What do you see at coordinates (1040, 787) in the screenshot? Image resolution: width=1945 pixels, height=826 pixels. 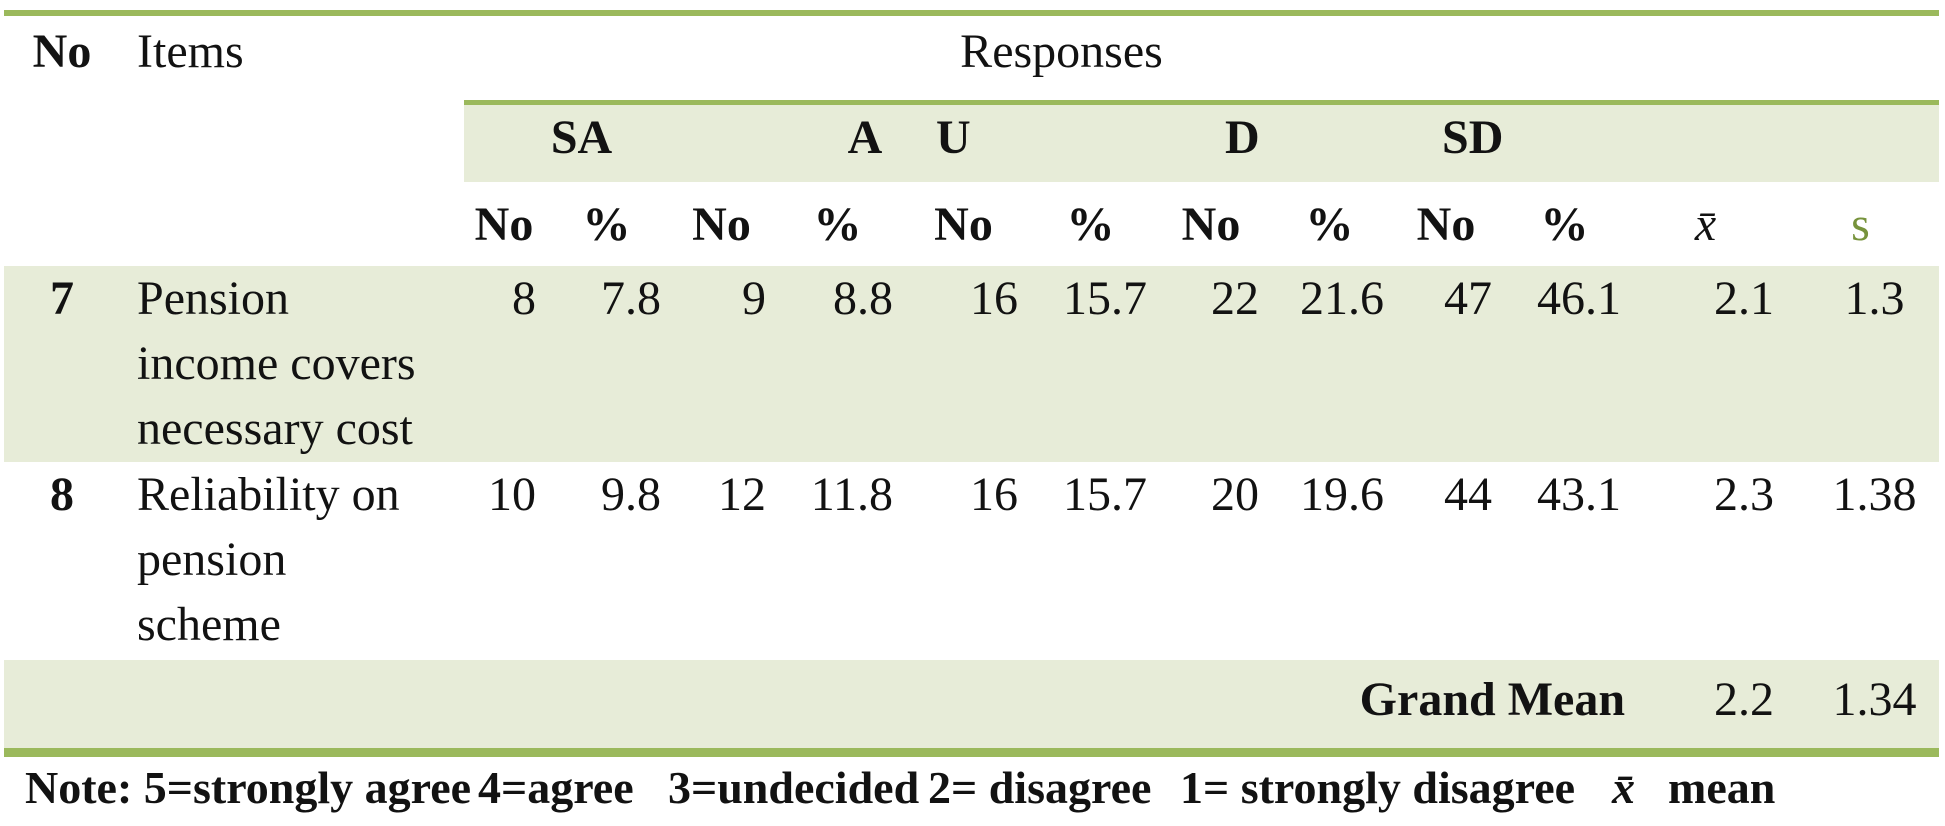 I see `note-scale-2: 2= disagree` at bounding box center [1040, 787].